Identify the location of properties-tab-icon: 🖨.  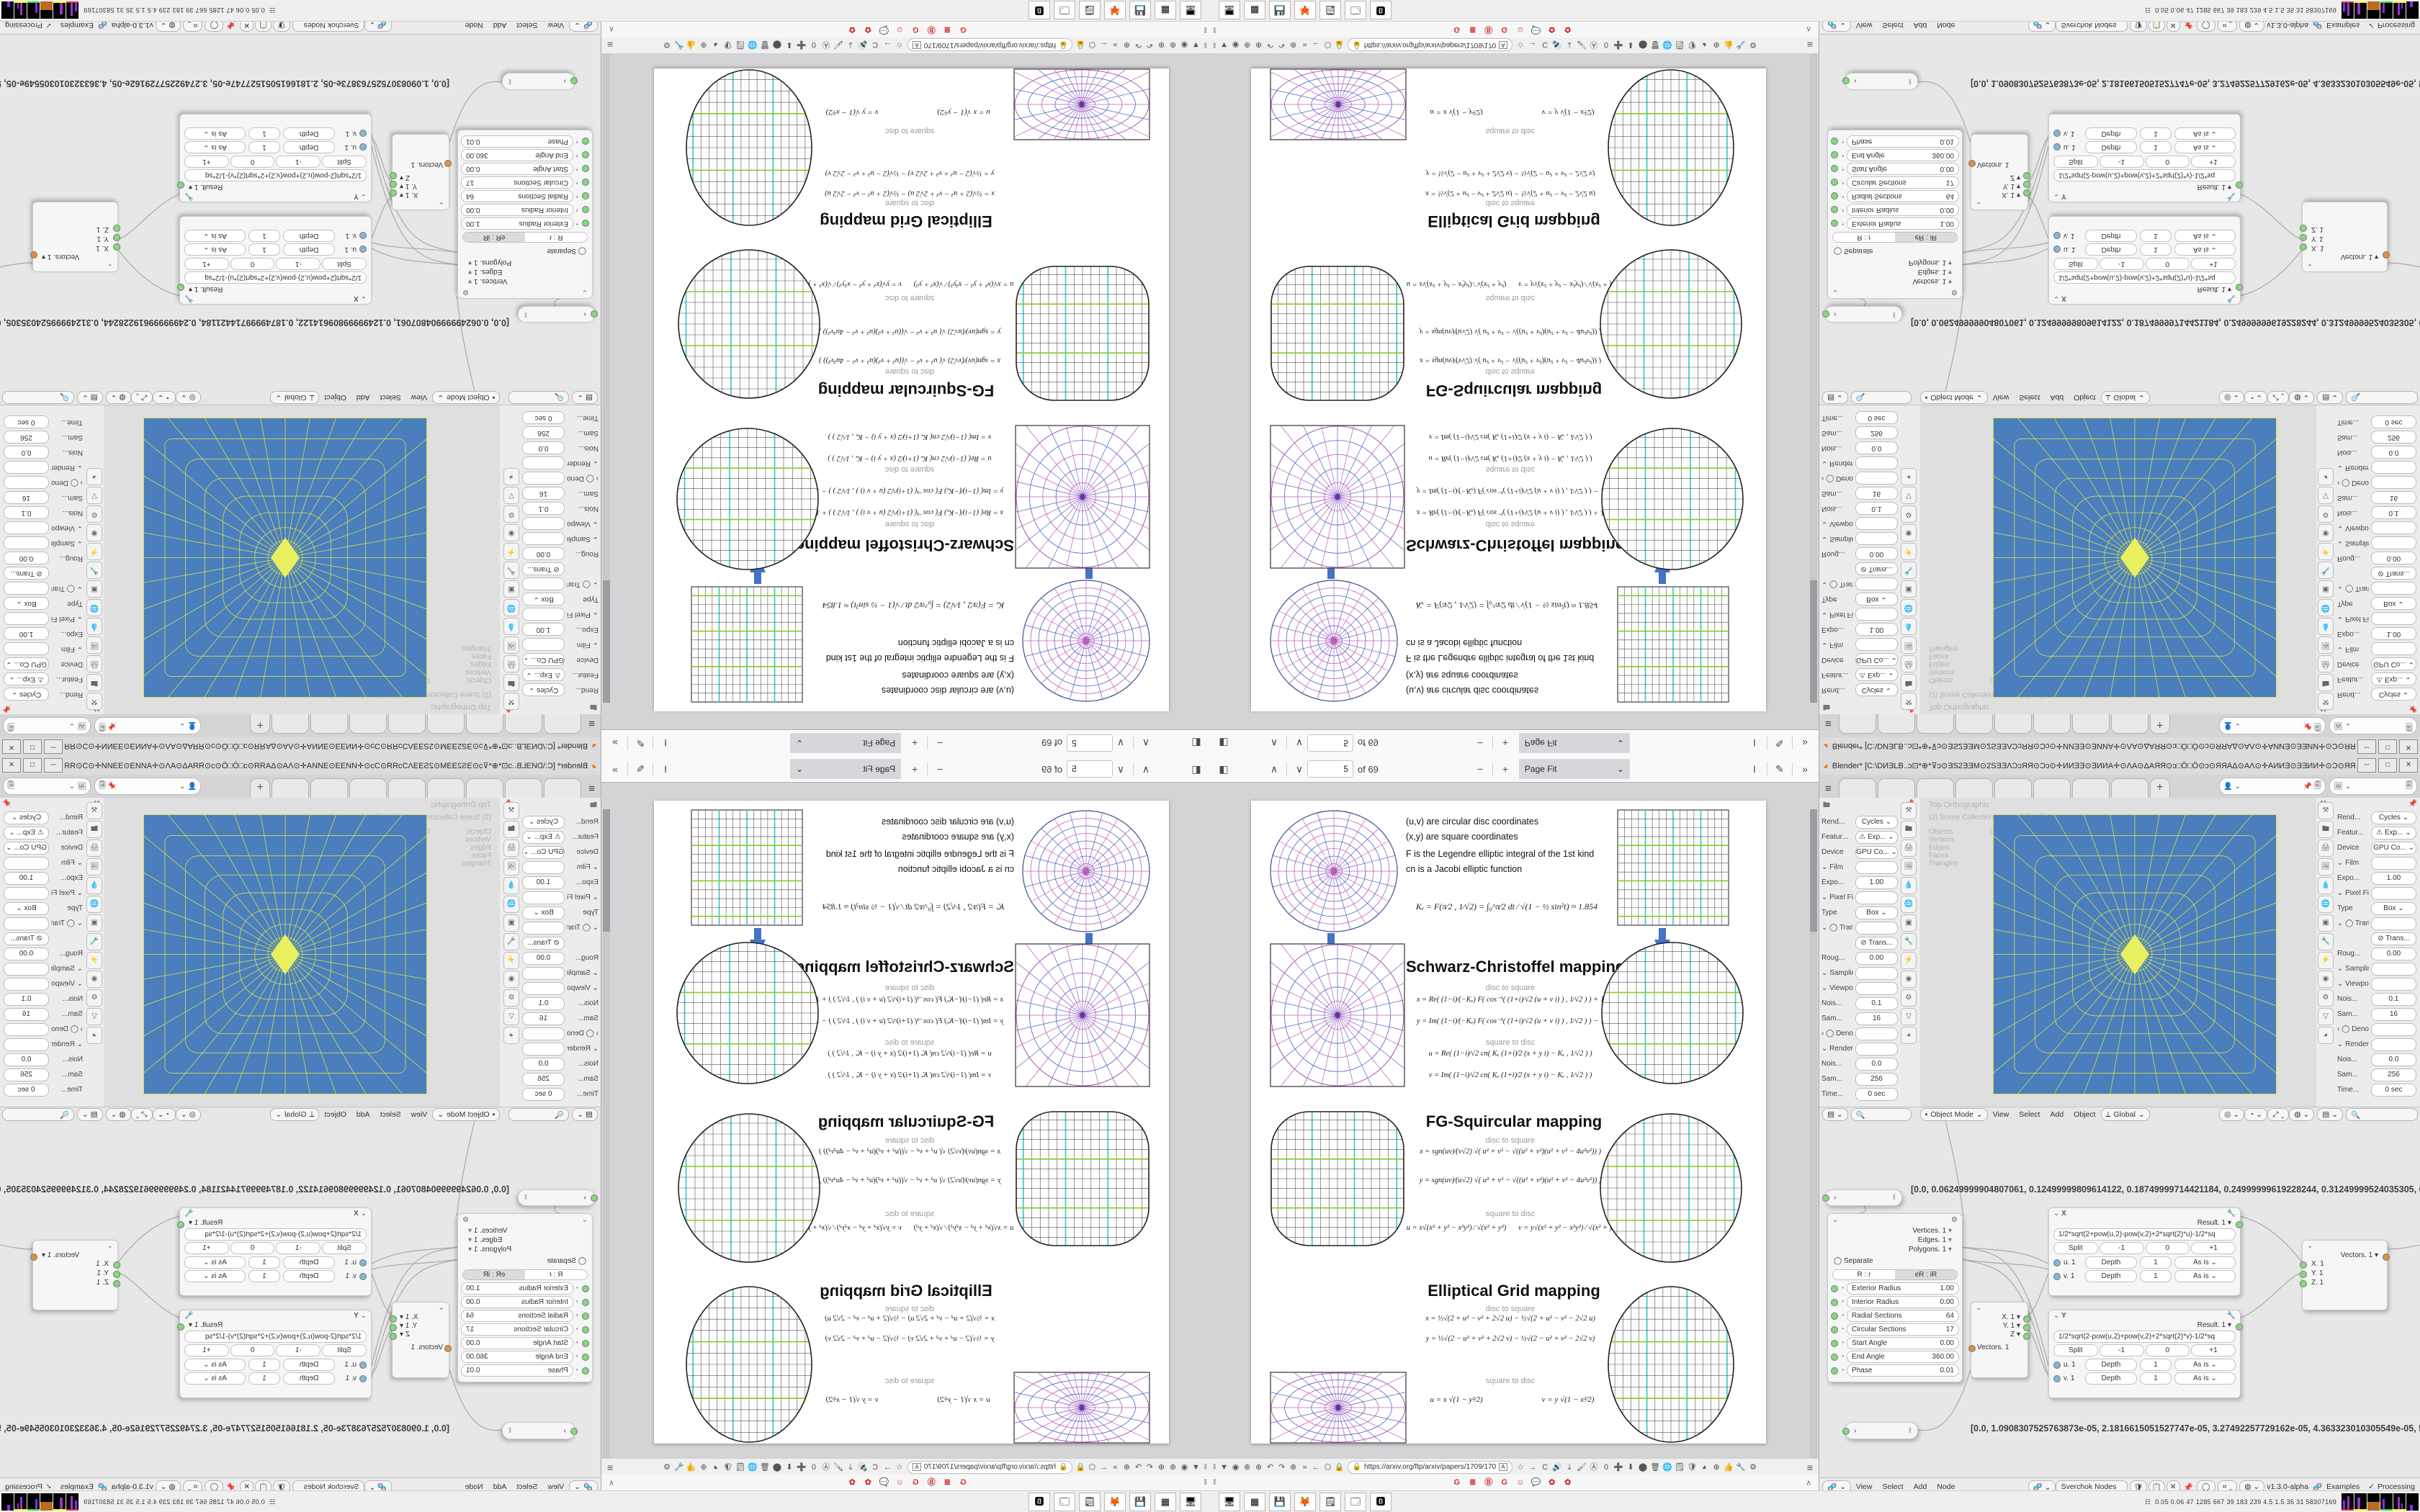
(94, 848).